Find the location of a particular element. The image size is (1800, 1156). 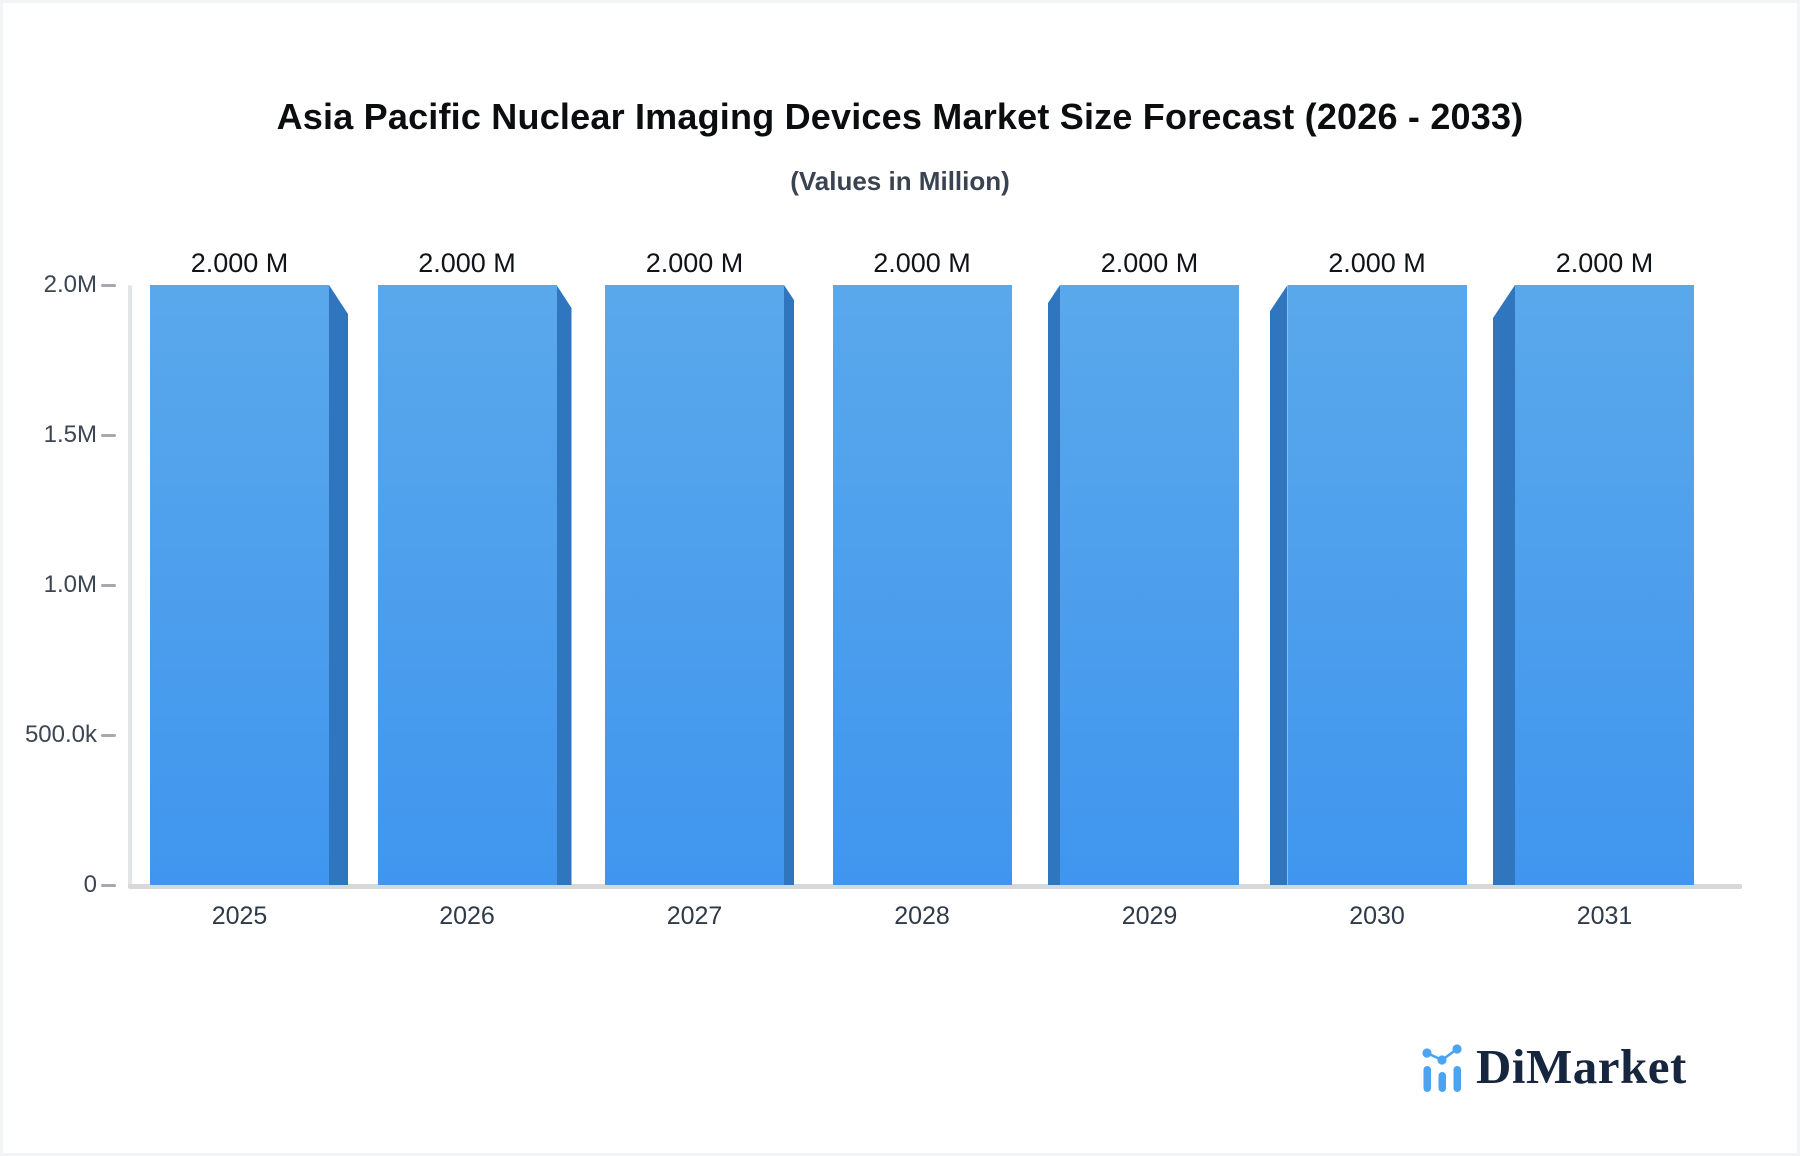

x-axis-label-2030: 2030 is located at coordinates (1377, 916).